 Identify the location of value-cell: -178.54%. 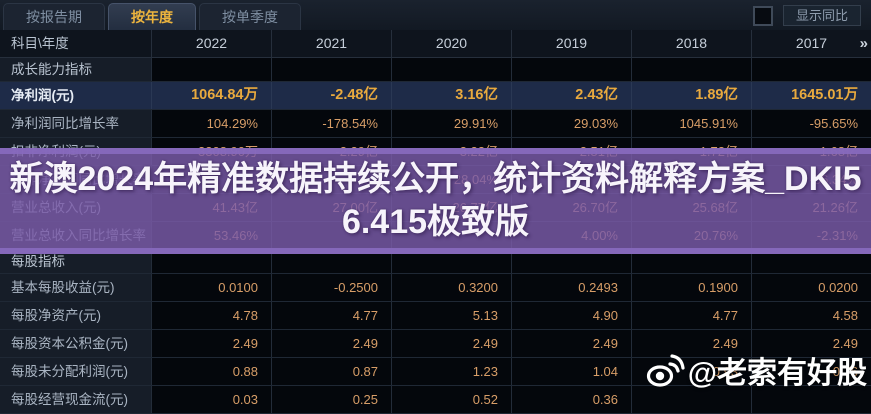
(331, 123).